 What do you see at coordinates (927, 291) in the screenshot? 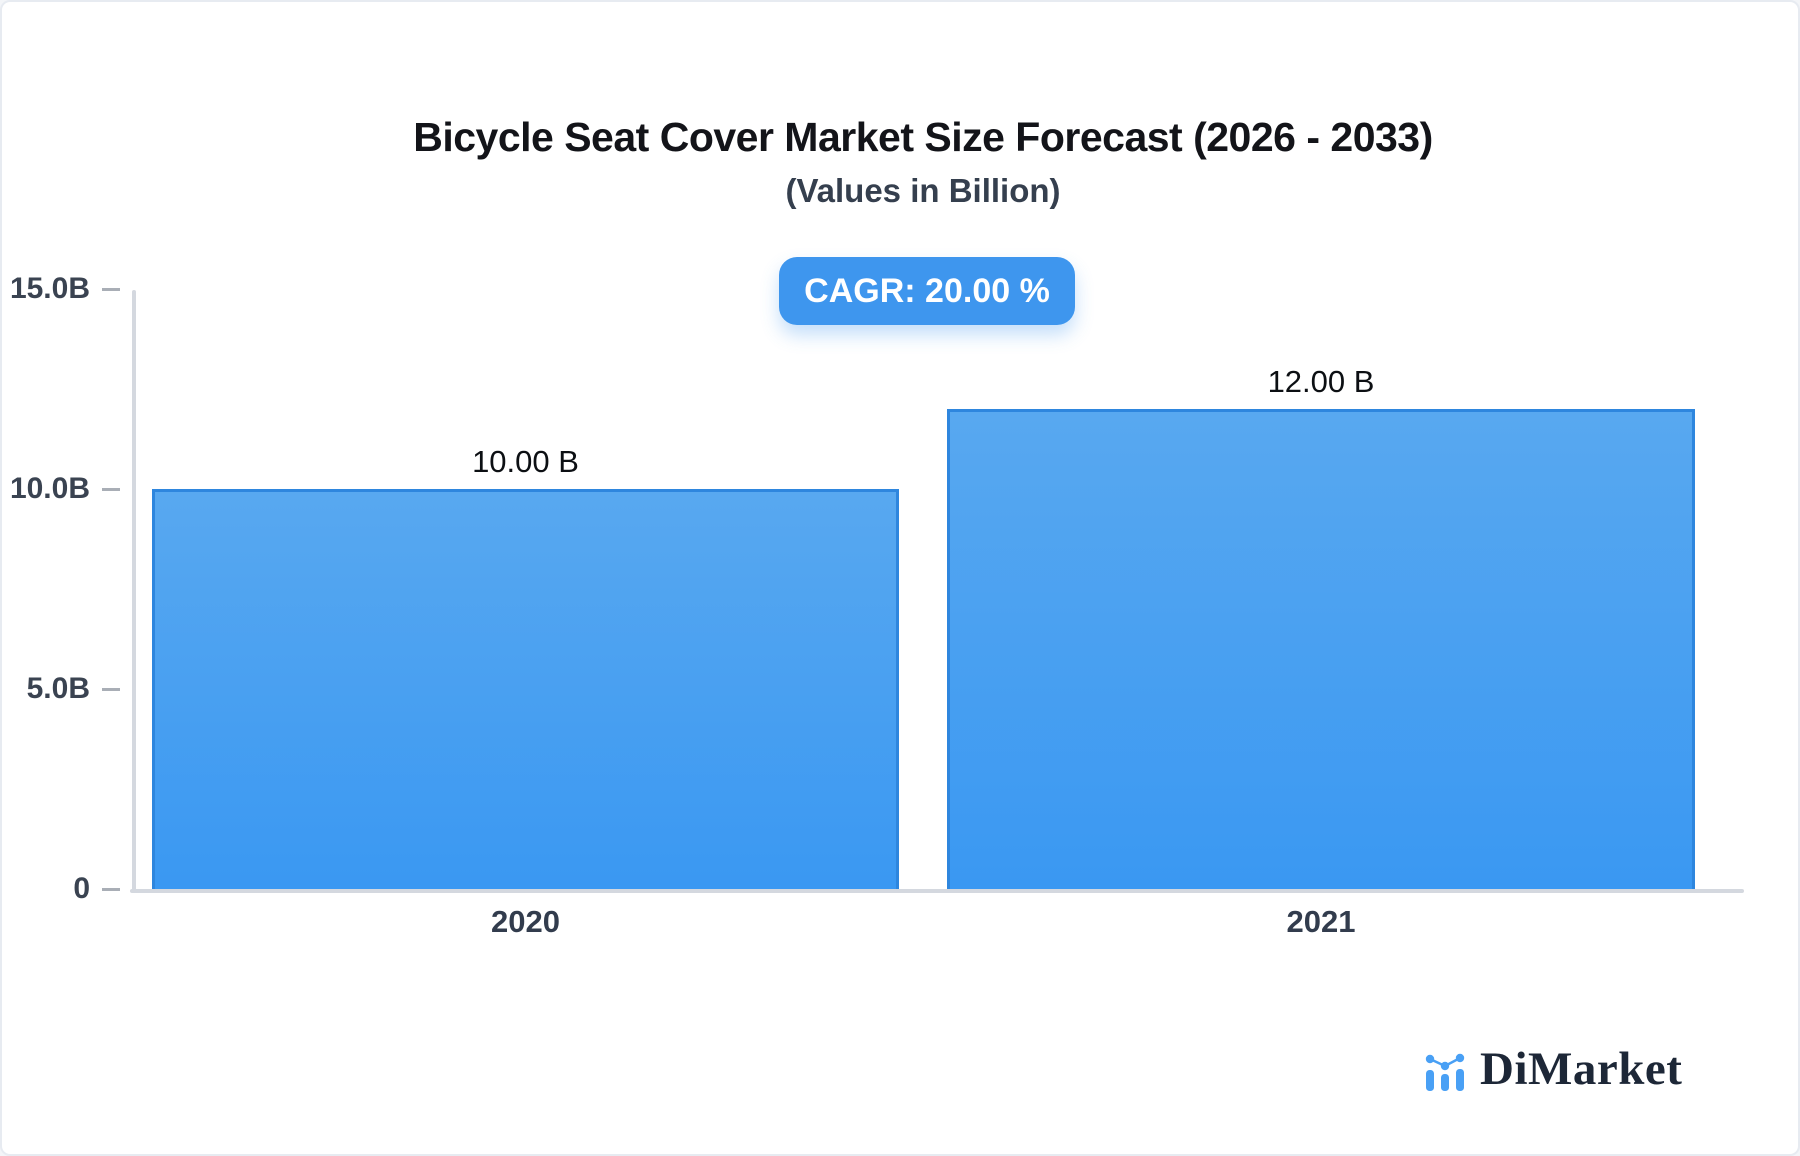
I see `cagr-badge: CAGR: 20.00 %` at bounding box center [927, 291].